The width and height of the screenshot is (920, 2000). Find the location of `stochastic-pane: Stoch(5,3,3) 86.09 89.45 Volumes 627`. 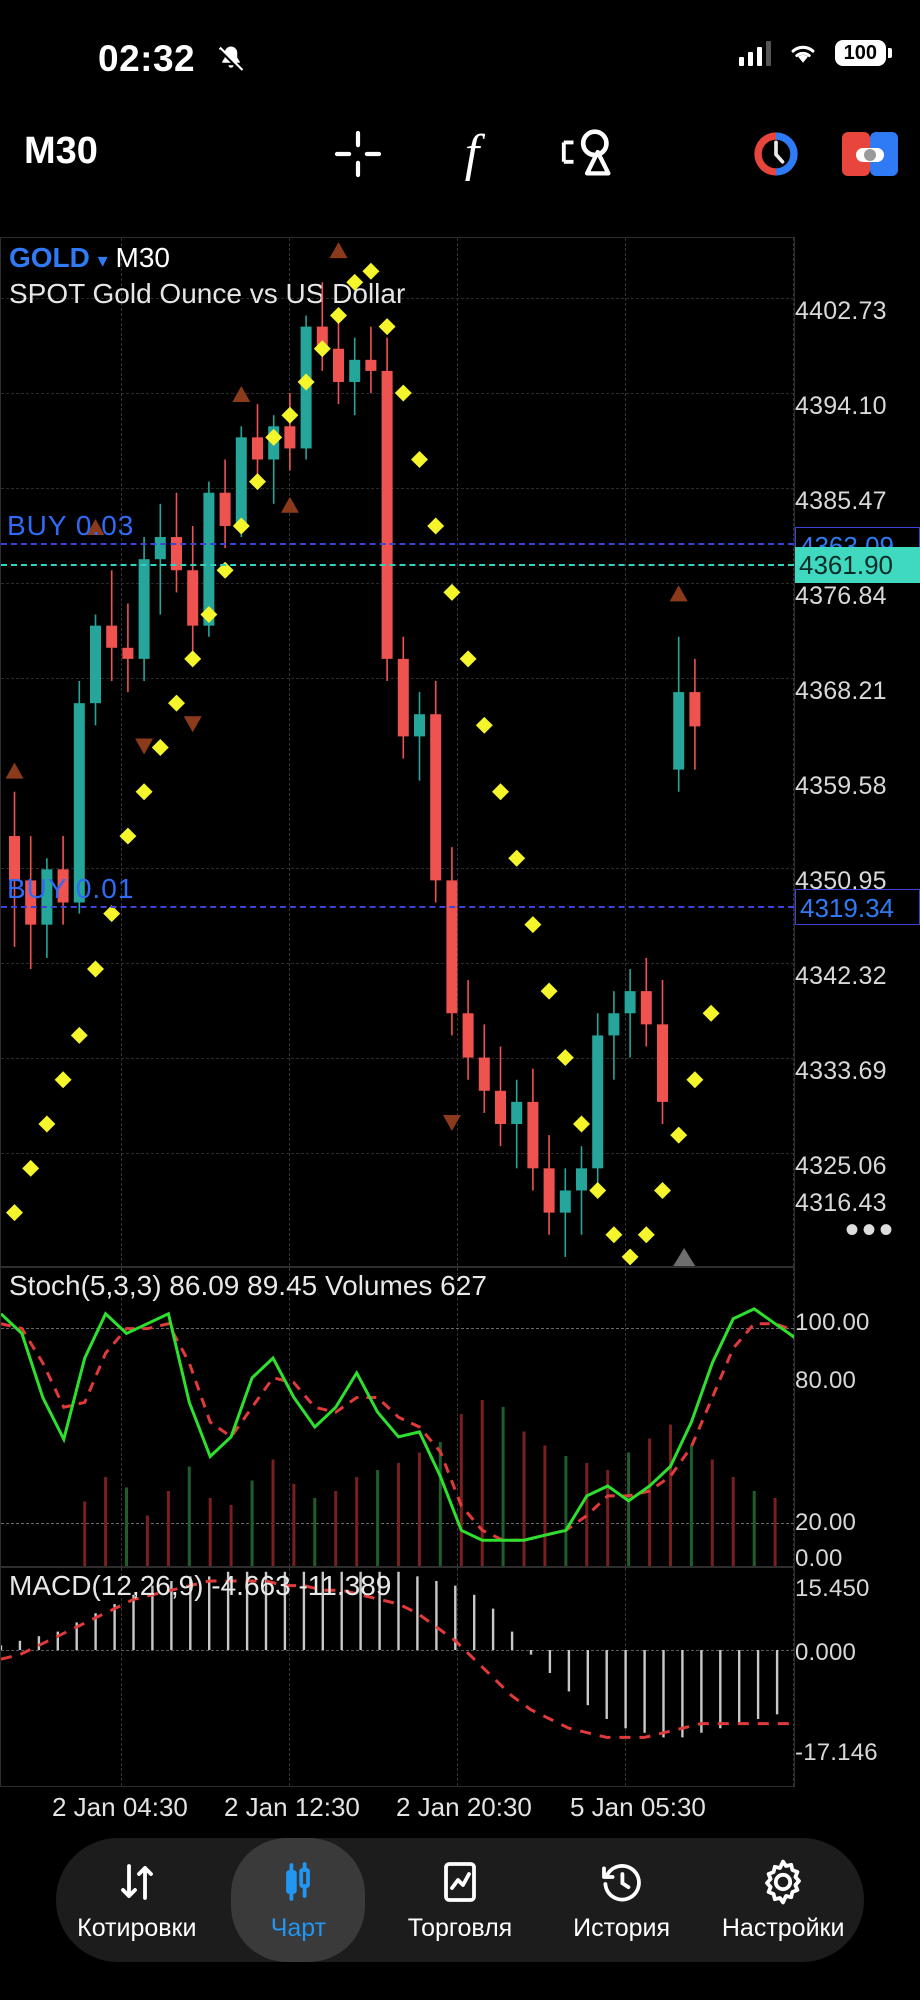

stochastic-pane: Stoch(5,3,3) 86.09 89.45 Volumes 627 is located at coordinates (397, 1417).